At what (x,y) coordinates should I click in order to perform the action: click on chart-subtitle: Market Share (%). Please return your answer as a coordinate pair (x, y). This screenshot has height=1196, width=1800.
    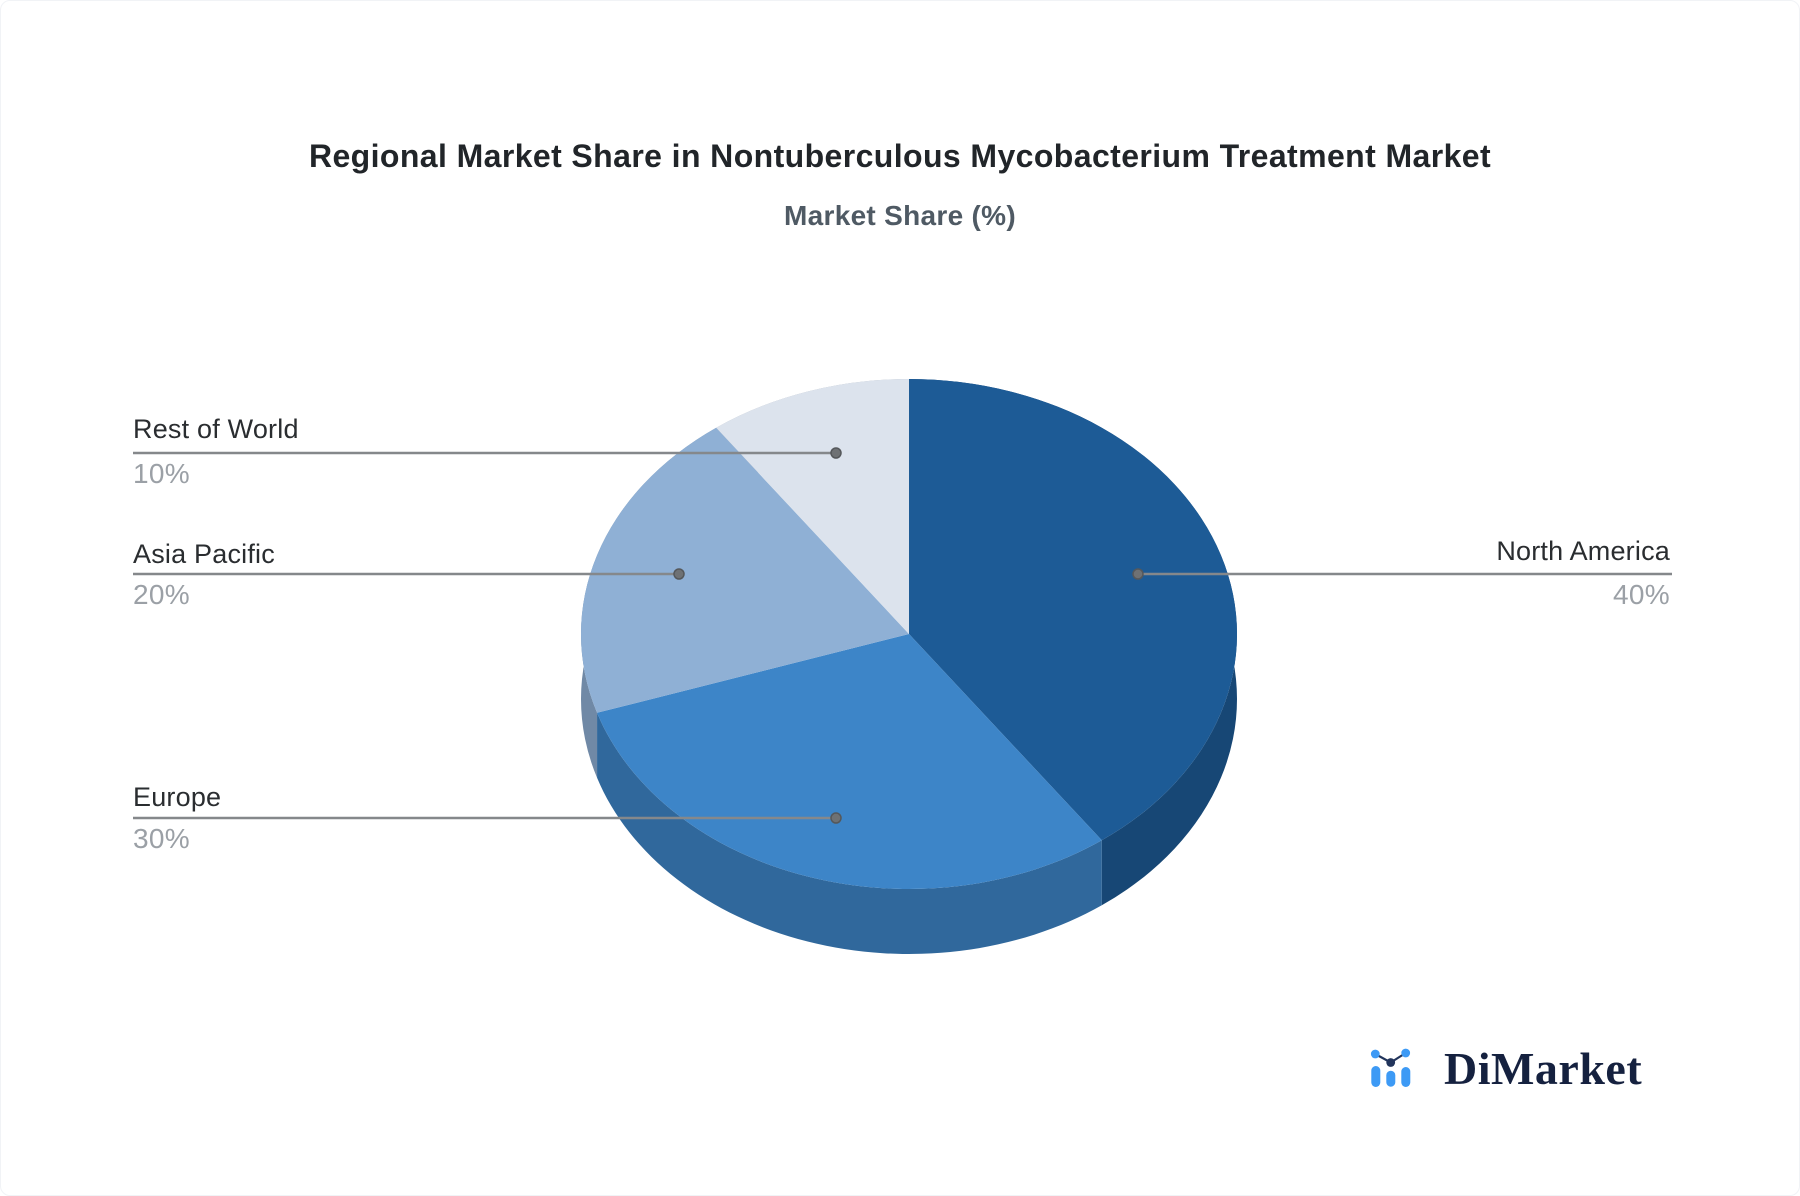
    Looking at the image, I should click on (900, 215).